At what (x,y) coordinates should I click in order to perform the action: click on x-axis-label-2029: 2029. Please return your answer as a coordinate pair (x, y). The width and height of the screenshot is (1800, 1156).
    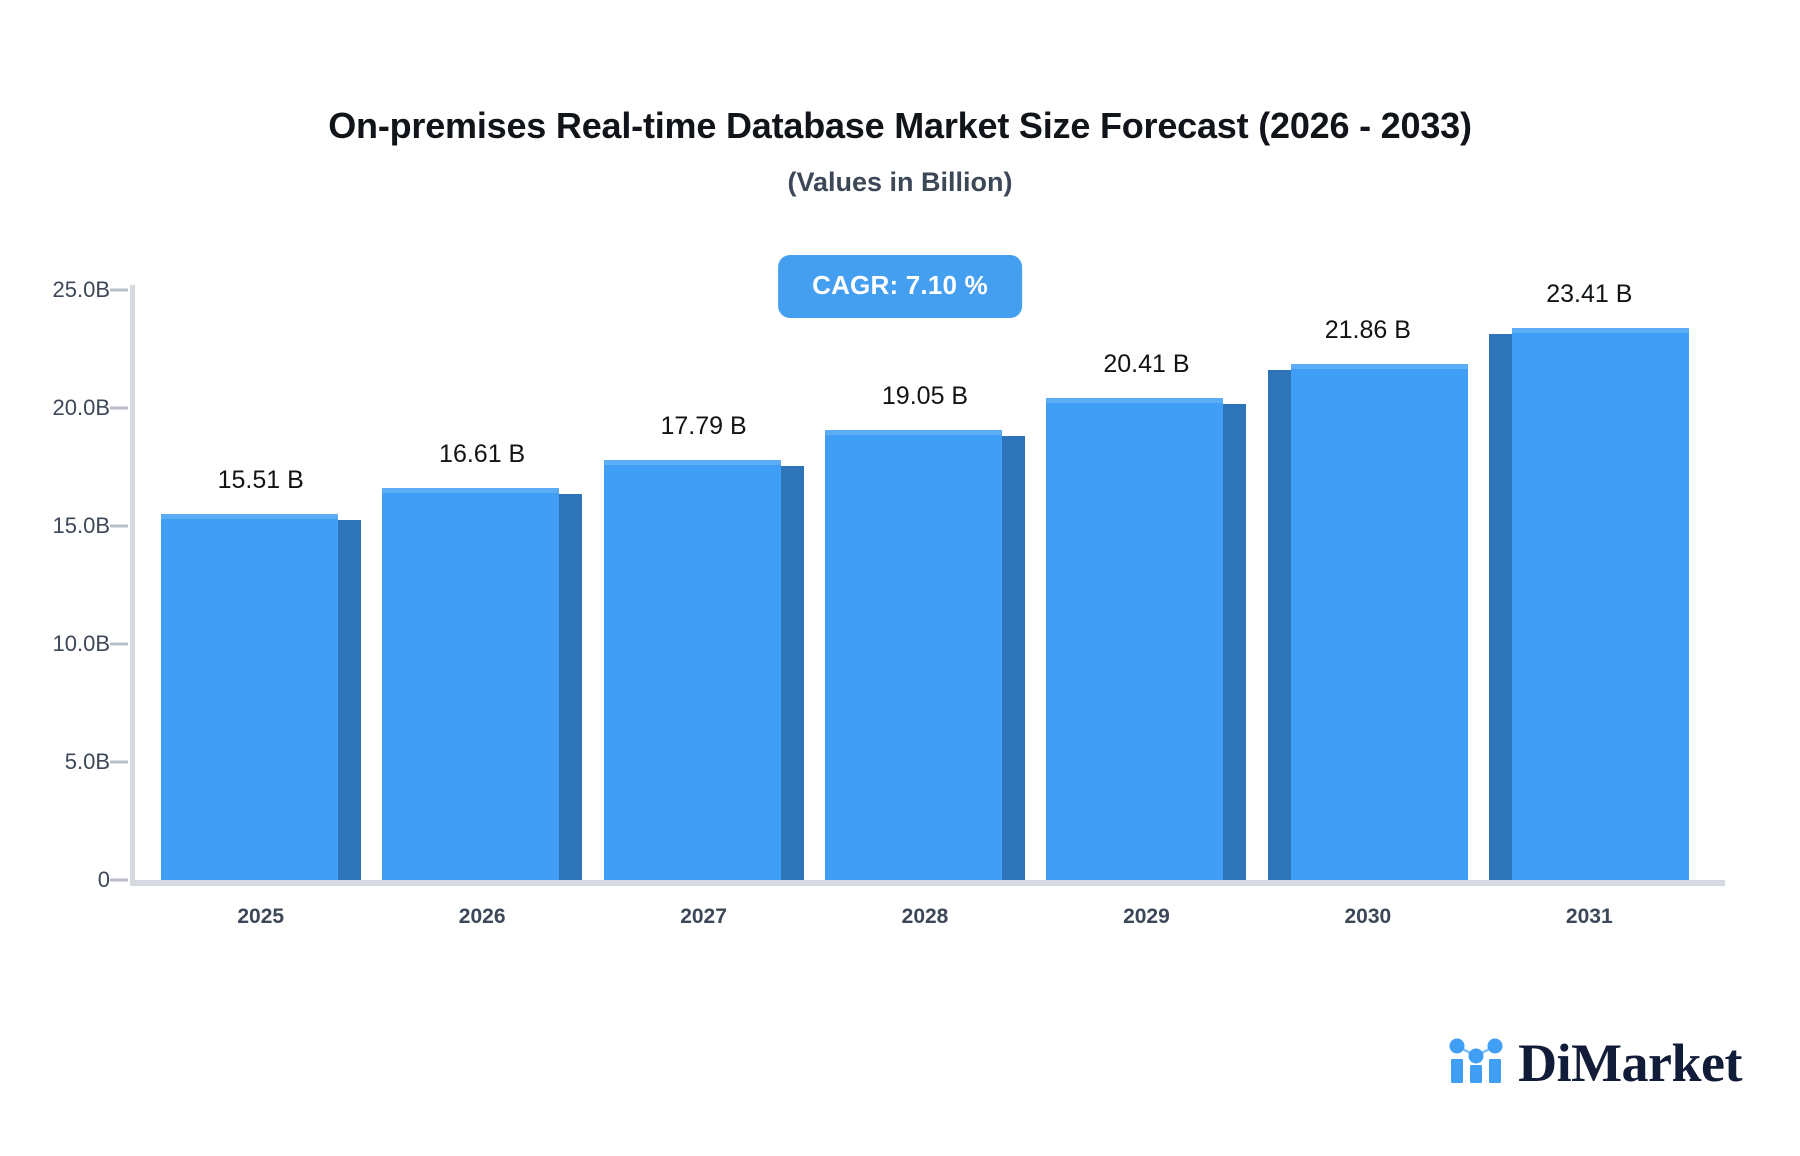
    Looking at the image, I should click on (1146, 916).